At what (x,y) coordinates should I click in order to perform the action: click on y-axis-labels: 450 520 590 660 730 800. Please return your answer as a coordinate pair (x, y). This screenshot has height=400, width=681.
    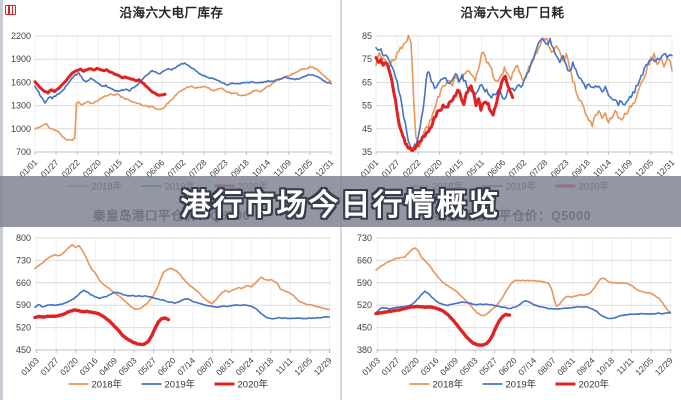
    Looking at the image, I should click on (23, 294).